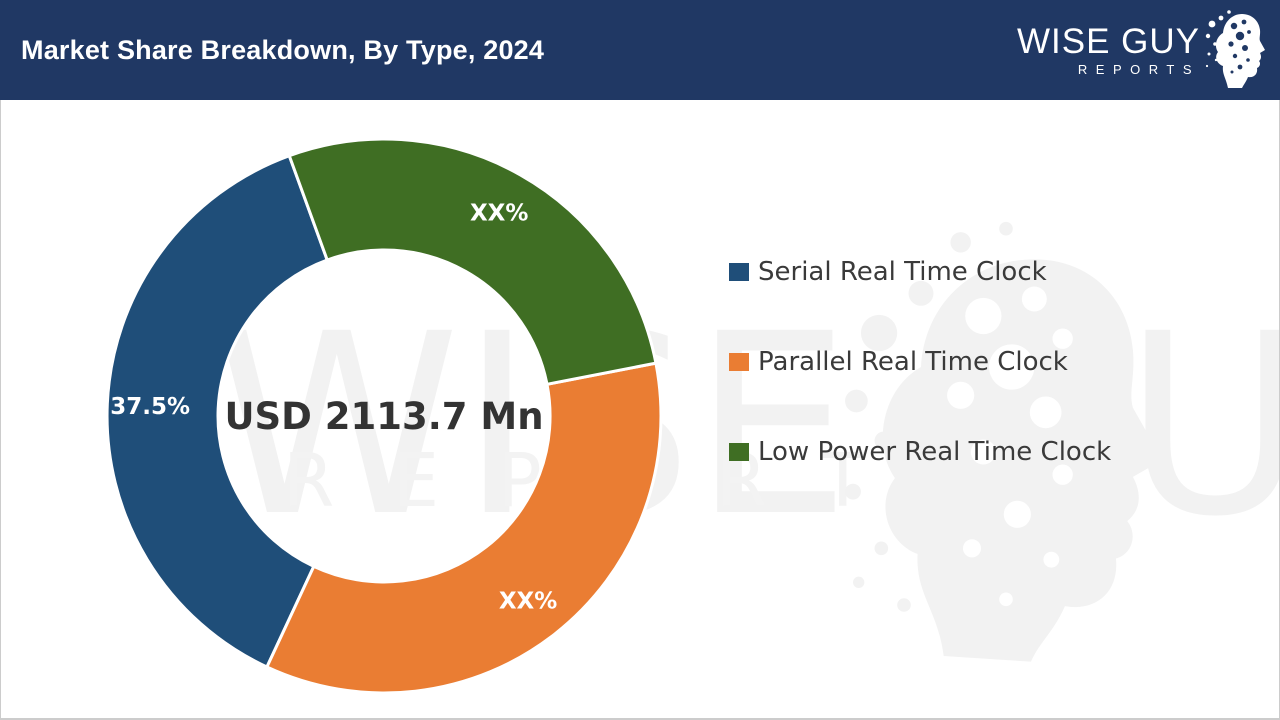 The height and width of the screenshot is (720, 1280). I want to click on legend-swatch-parallel, so click(739, 362).